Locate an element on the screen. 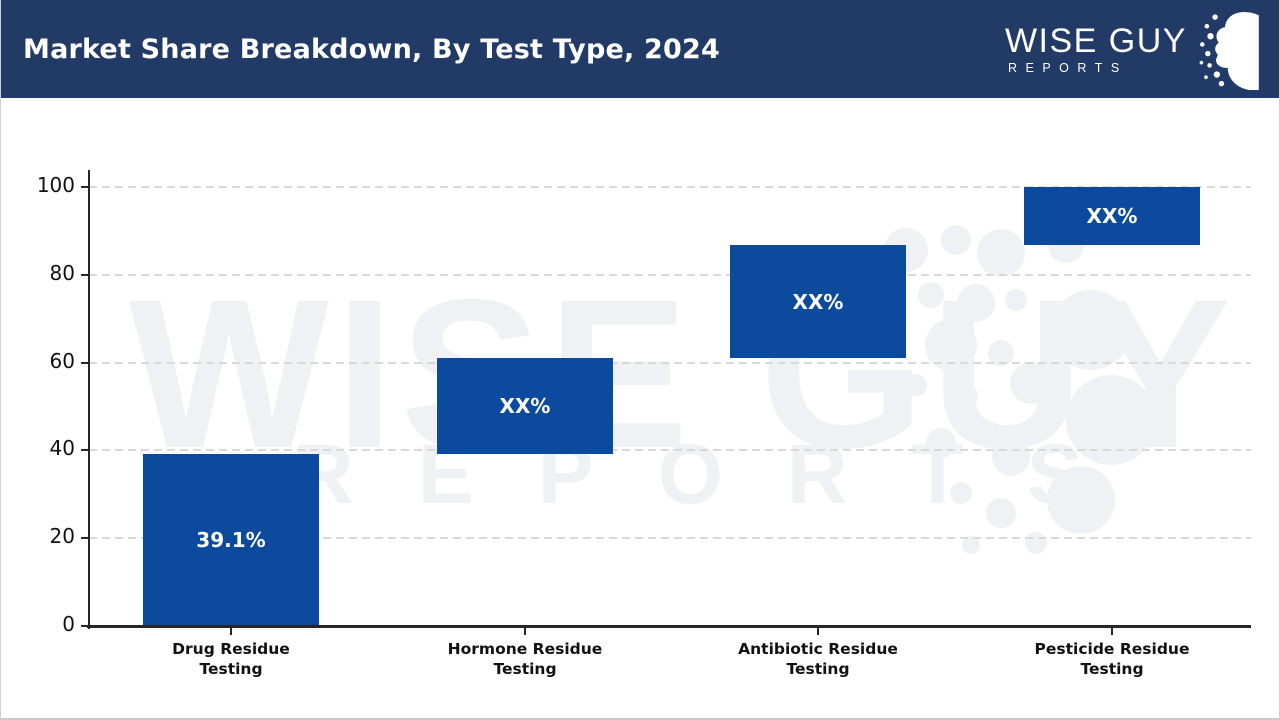 The width and height of the screenshot is (1280, 720). brand-face-icon is located at coordinates (1229, 51).